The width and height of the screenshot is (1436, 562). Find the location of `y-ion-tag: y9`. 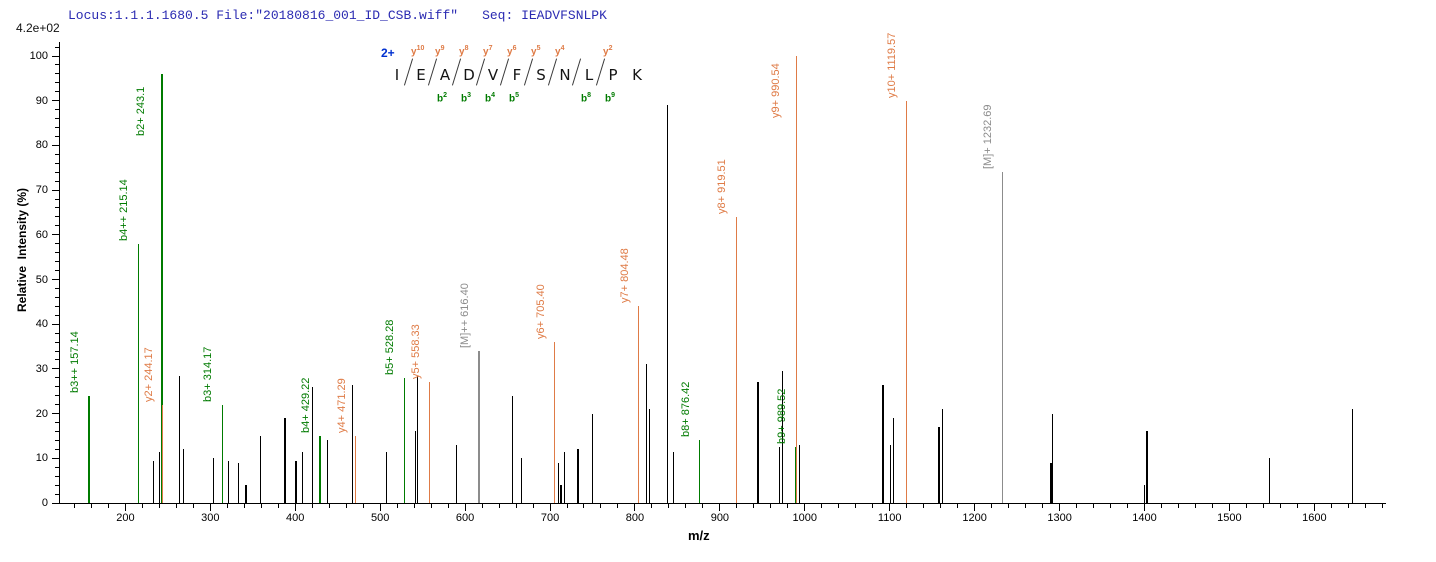

y-ion-tag: y9 is located at coordinates (440, 51).